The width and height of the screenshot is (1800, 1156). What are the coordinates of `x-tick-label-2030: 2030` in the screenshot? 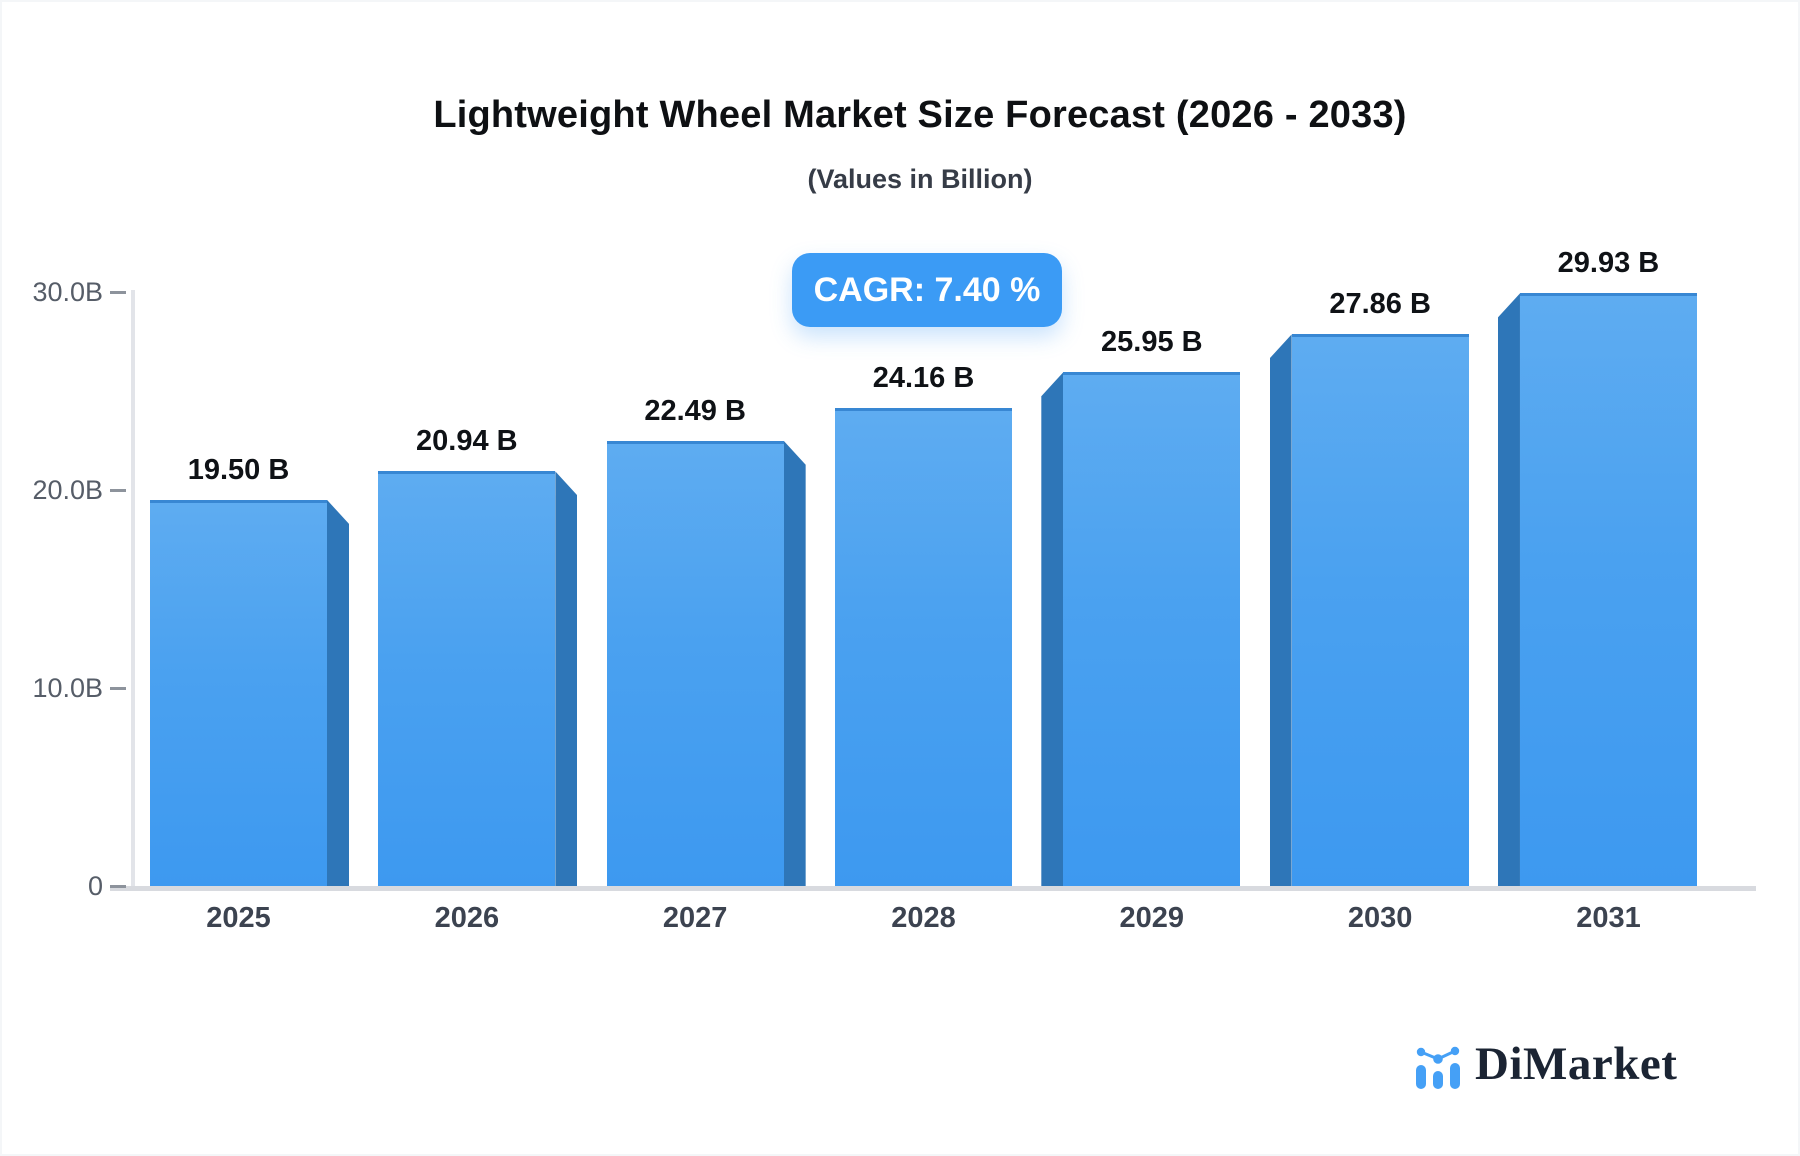 It's located at (1380, 918).